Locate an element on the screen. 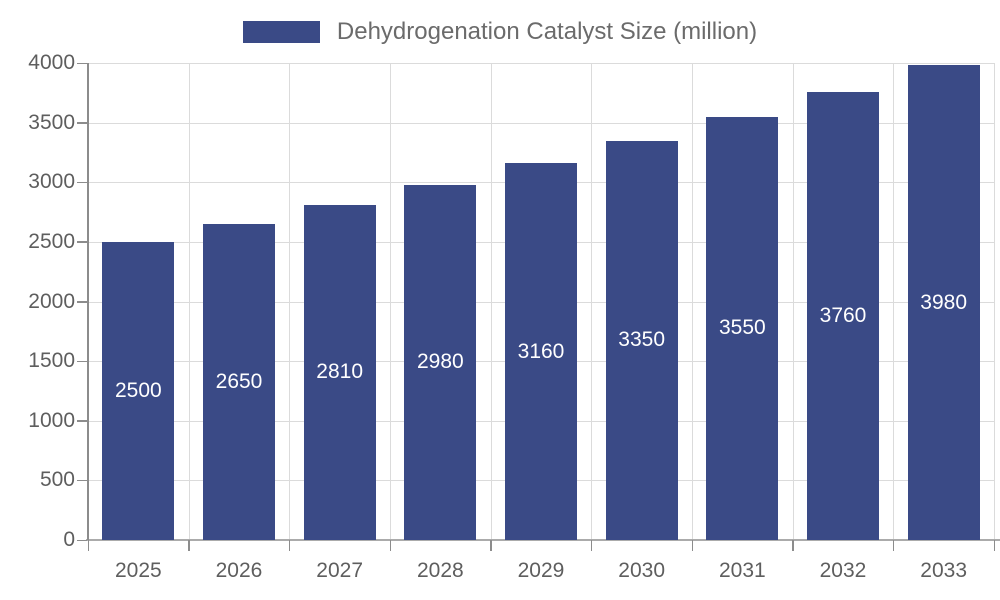  legend-swatch-icon is located at coordinates (281, 32).